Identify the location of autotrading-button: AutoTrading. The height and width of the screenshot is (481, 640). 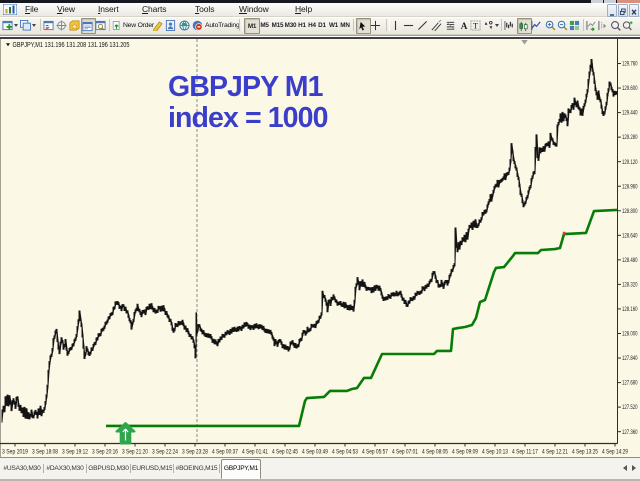
(216, 25).